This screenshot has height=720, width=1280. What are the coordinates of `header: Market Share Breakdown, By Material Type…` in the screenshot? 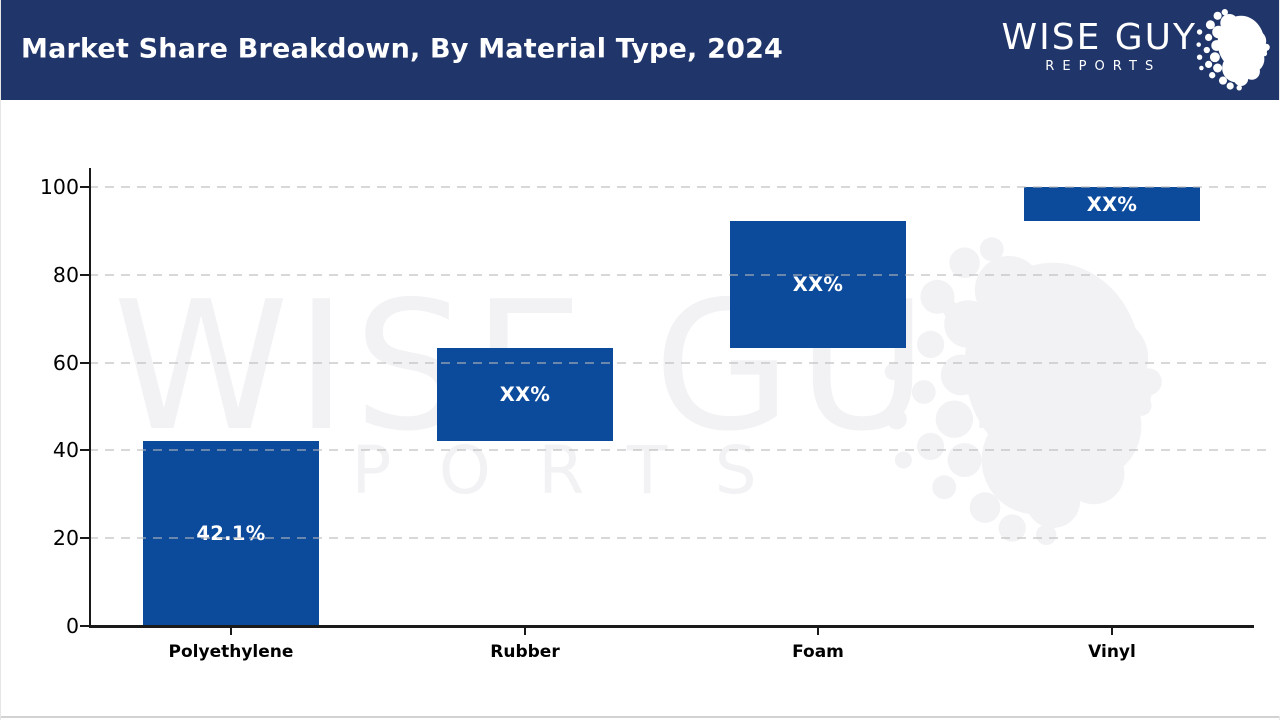 It's located at (640, 50).